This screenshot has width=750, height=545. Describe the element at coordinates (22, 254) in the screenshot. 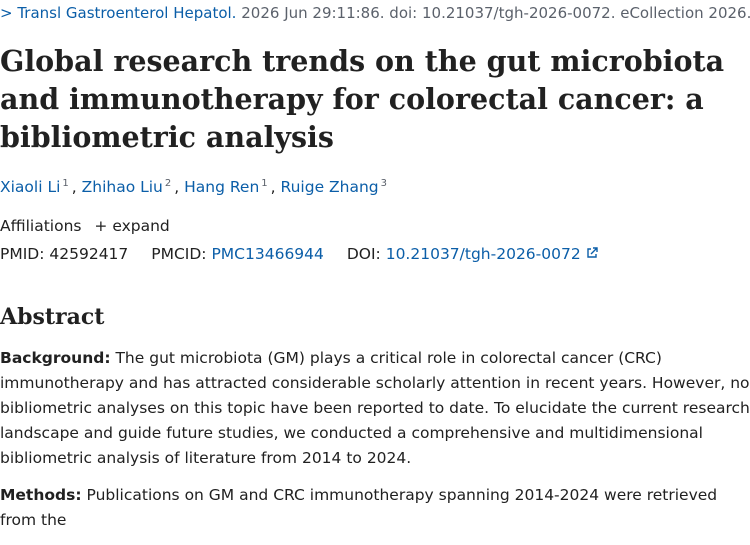

I see `pmid-label: PMID:` at that location.